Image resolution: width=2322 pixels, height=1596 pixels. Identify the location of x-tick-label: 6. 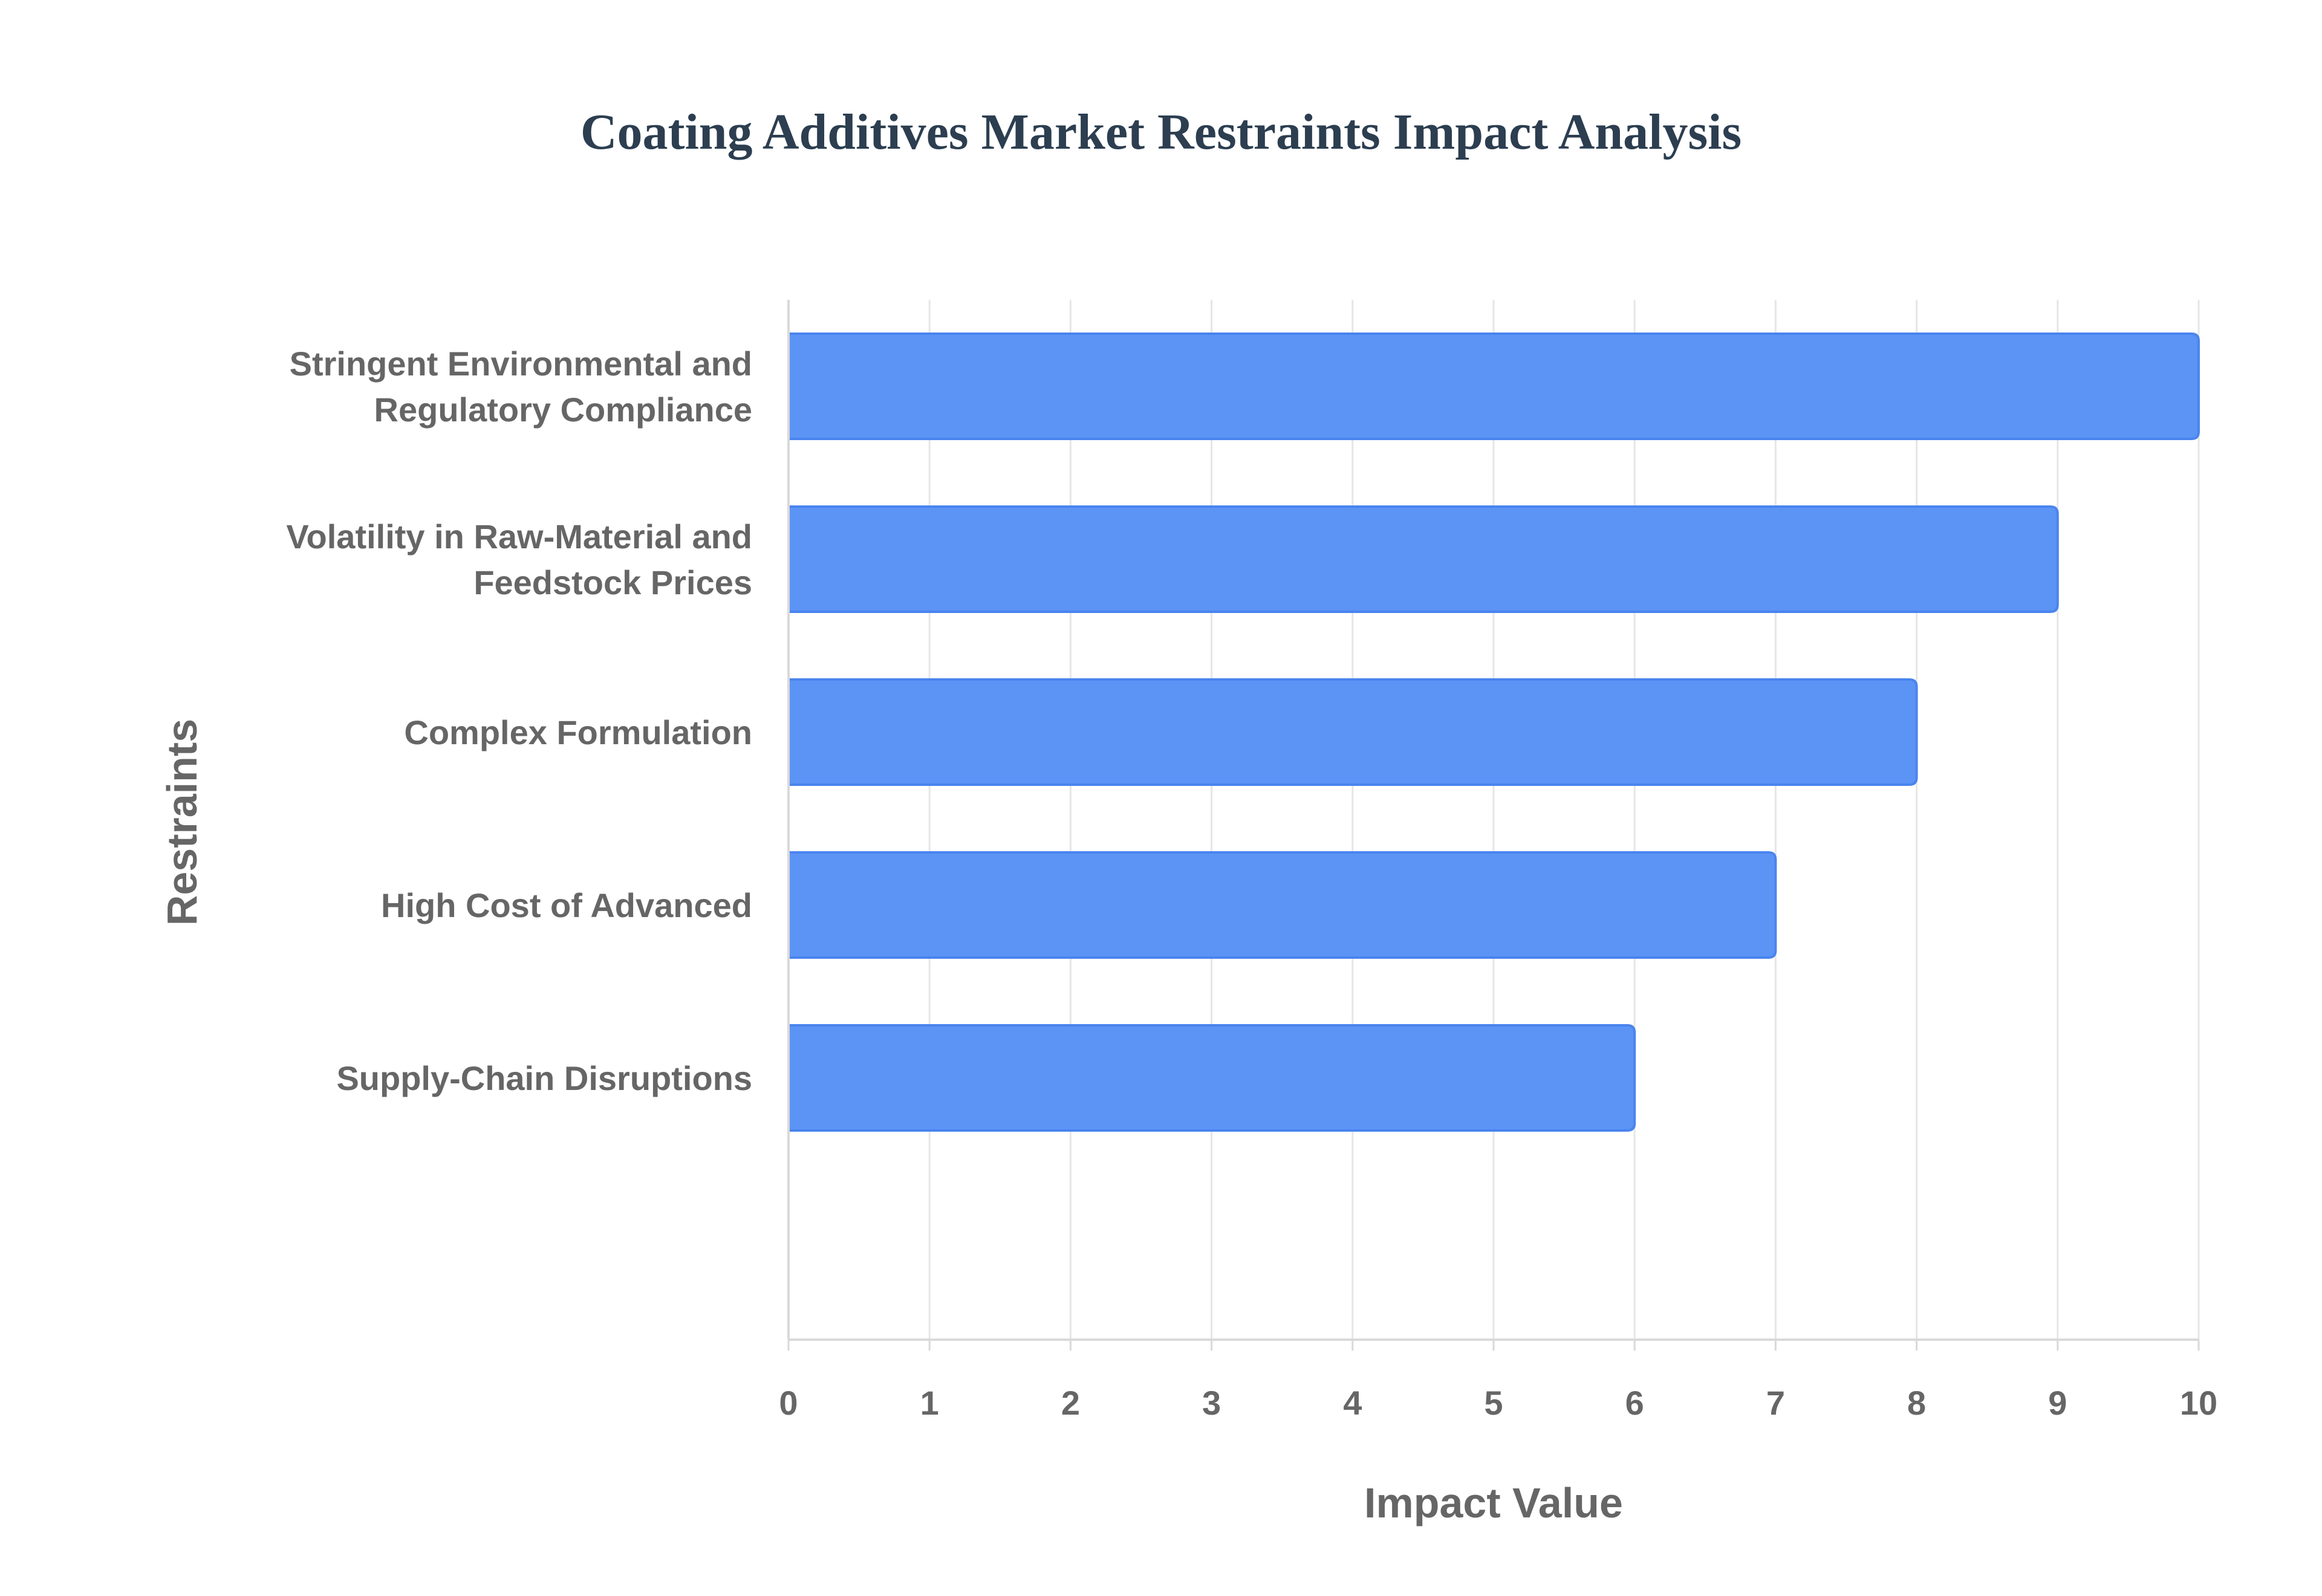
(1634, 1403).